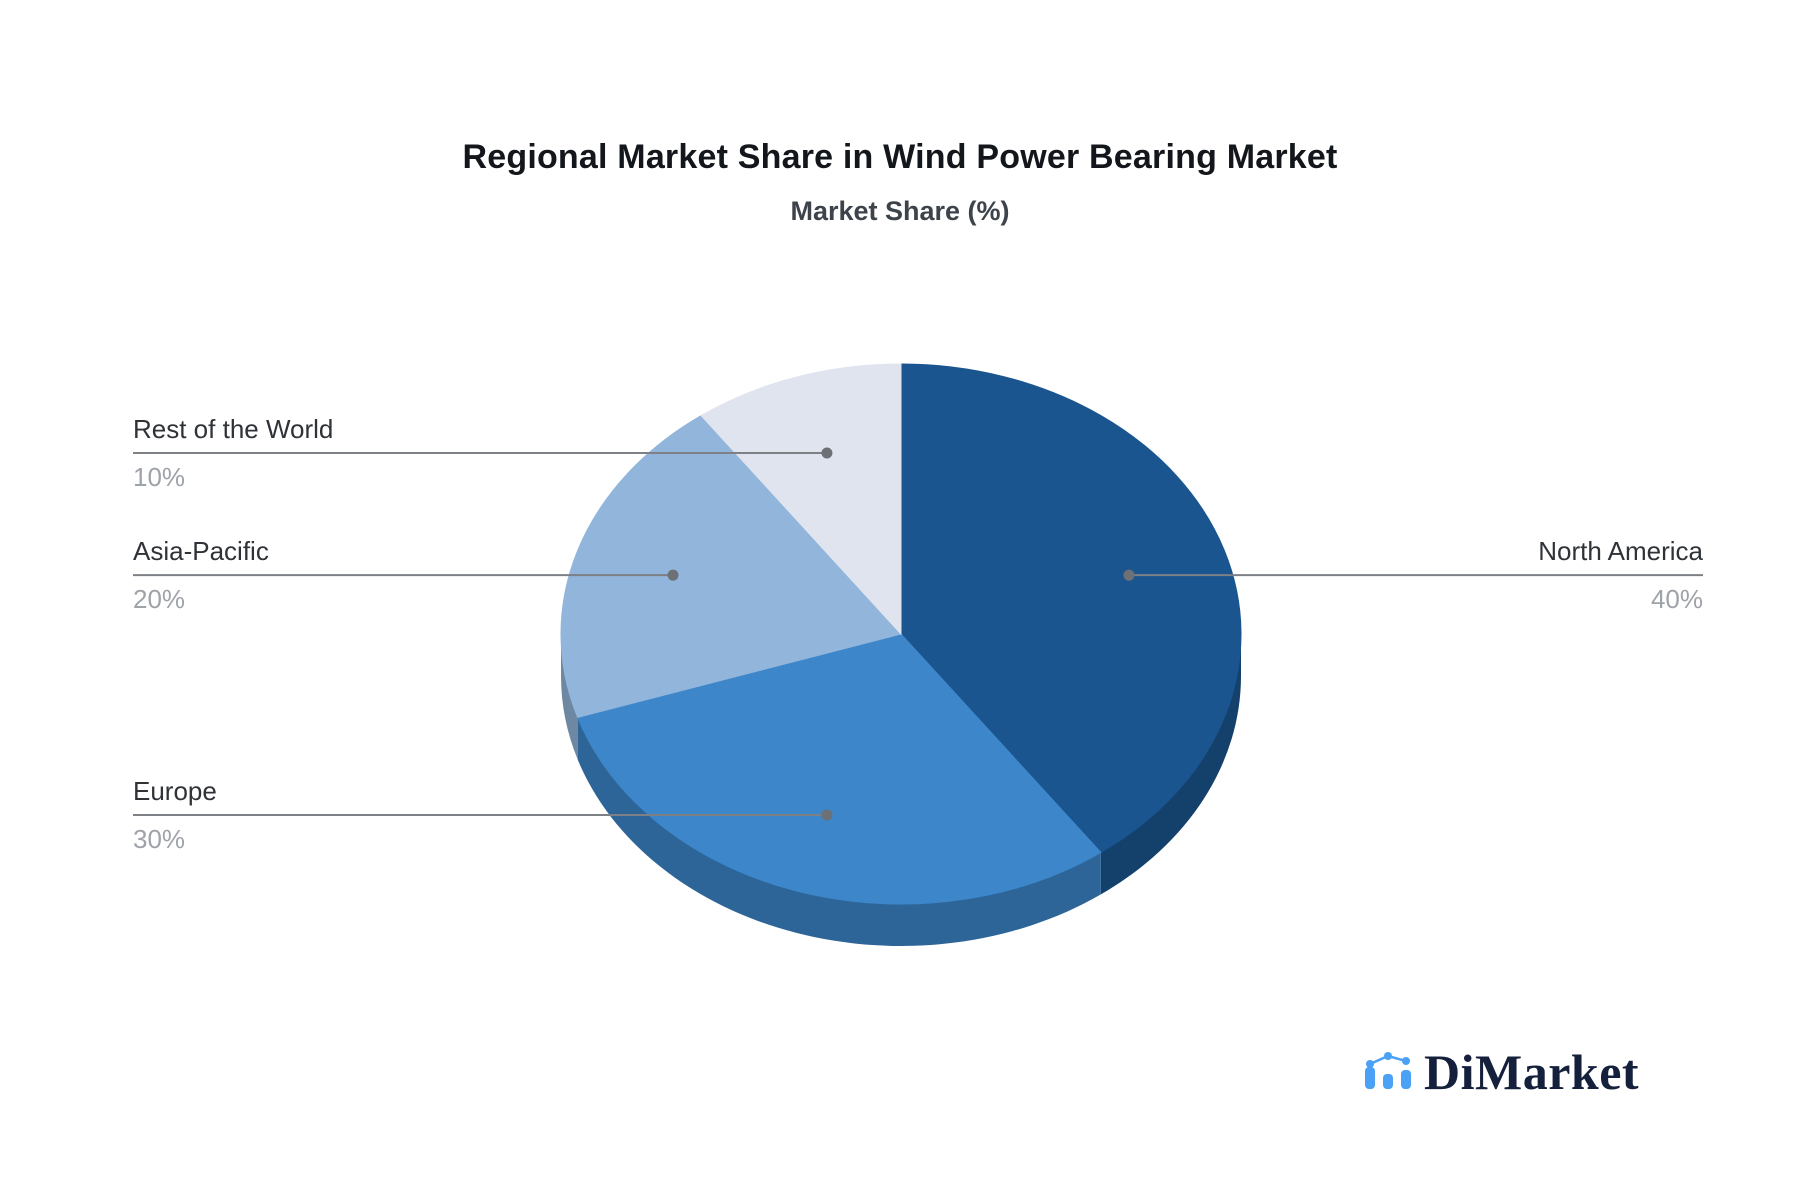 The height and width of the screenshot is (1196, 1800). I want to click on slice-value-north-america: 40%, so click(1676, 599).